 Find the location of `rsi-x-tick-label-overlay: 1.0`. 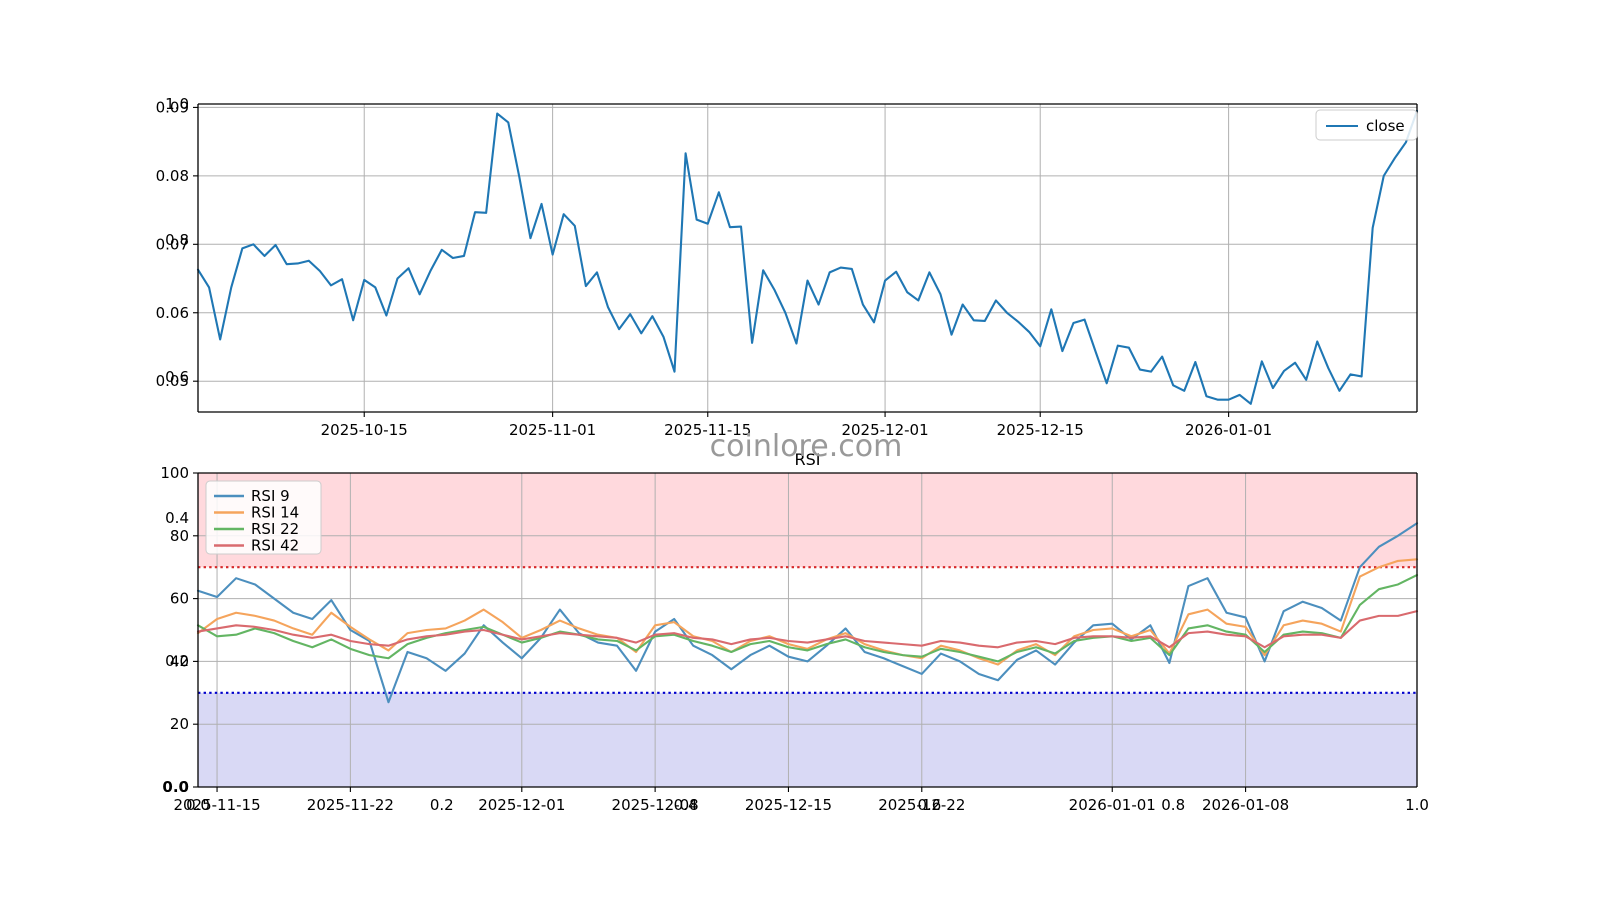

rsi-x-tick-label-overlay: 1.0 is located at coordinates (1417, 805).